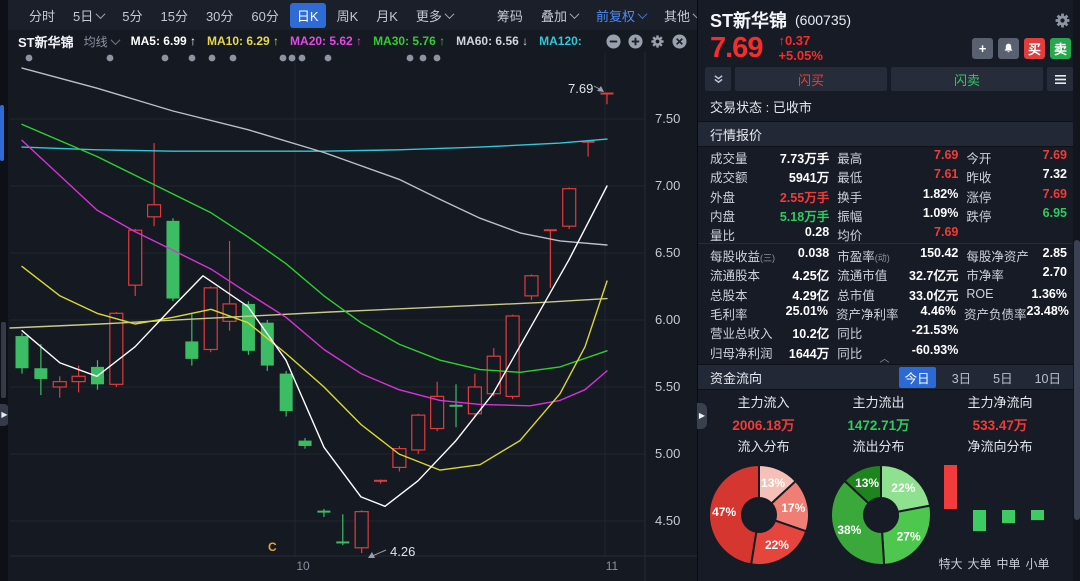 The image size is (1080, 581). What do you see at coordinates (682, 15) in the screenshot?
I see `tool-其他: 其他` at bounding box center [682, 15].